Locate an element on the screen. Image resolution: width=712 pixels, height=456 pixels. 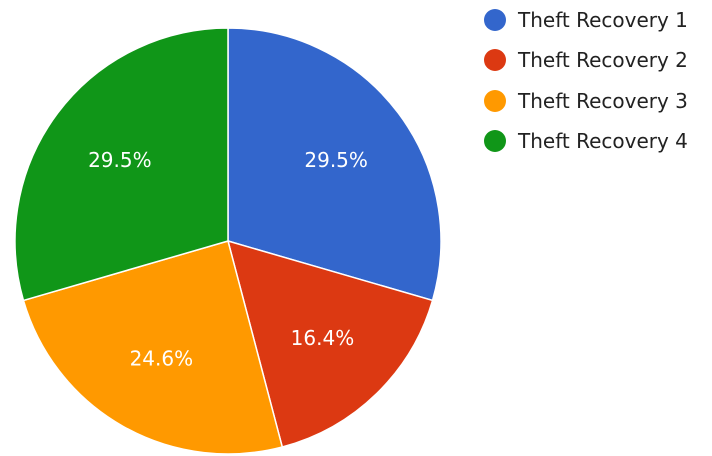
legend-label-1: Theft Recovery 1 is located at coordinates (602, 20).